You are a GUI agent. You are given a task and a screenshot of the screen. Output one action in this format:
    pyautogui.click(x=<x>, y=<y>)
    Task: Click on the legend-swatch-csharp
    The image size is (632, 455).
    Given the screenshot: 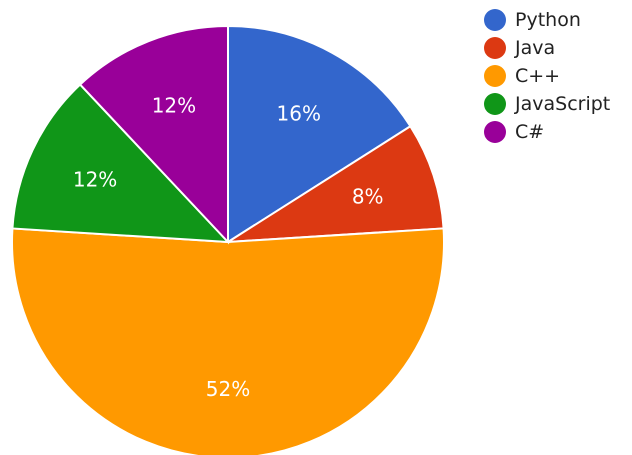 What is the action you would take?
    pyautogui.click(x=495, y=132)
    